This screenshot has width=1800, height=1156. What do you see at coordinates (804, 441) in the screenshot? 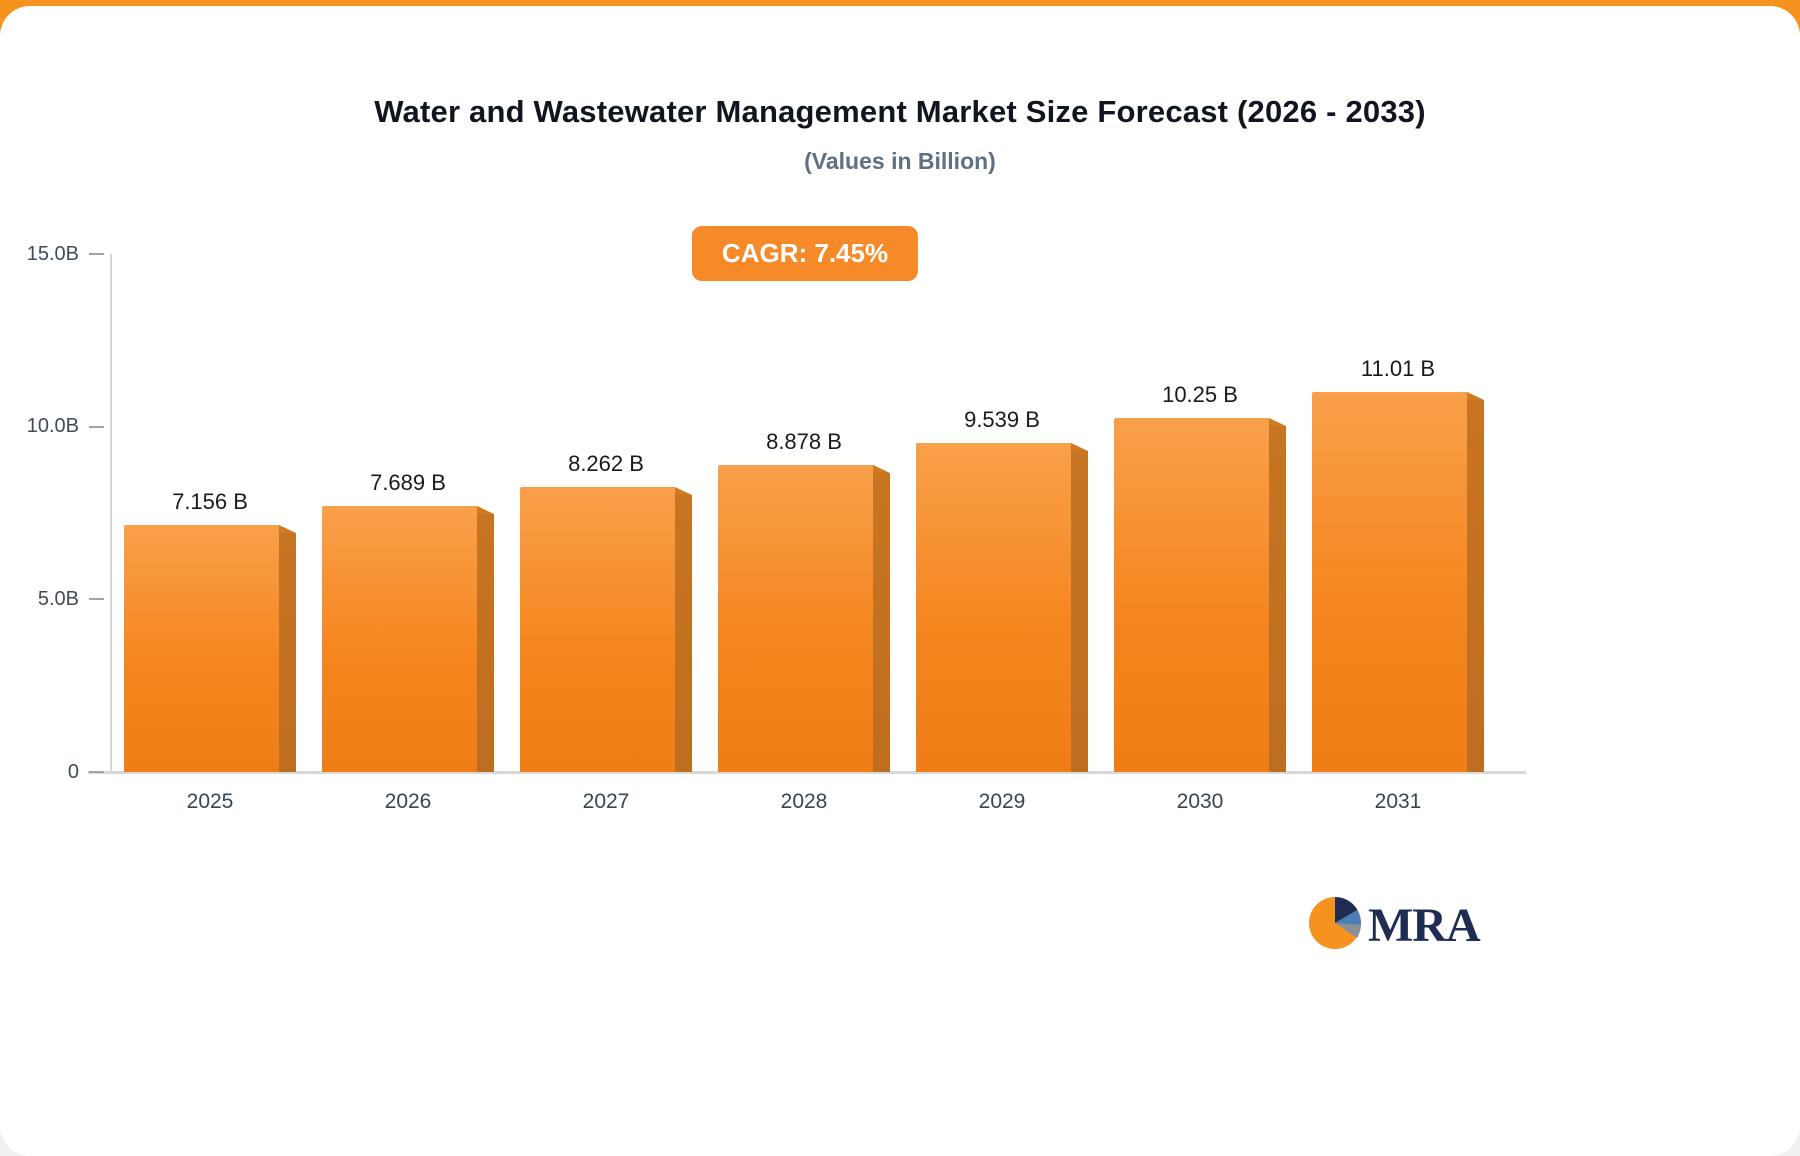
I see `bar-value-label: 8.878 B` at bounding box center [804, 441].